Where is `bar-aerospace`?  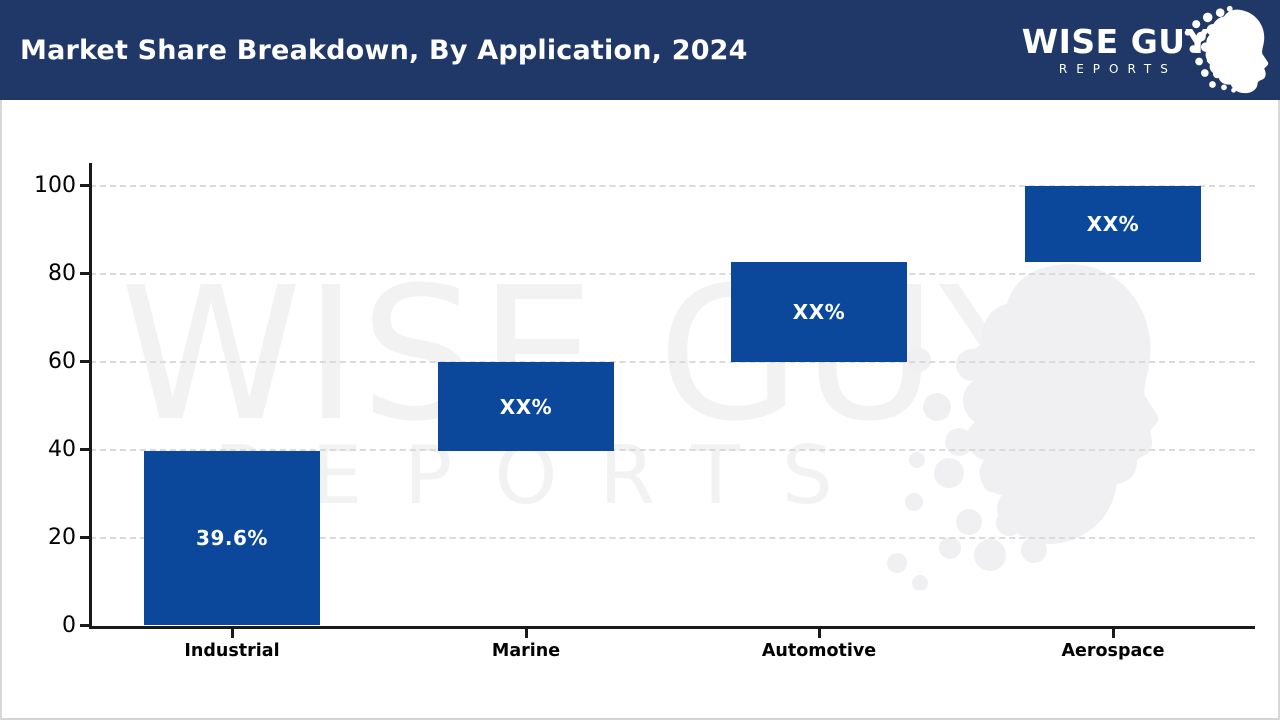 bar-aerospace is located at coordinates (1113, 224).